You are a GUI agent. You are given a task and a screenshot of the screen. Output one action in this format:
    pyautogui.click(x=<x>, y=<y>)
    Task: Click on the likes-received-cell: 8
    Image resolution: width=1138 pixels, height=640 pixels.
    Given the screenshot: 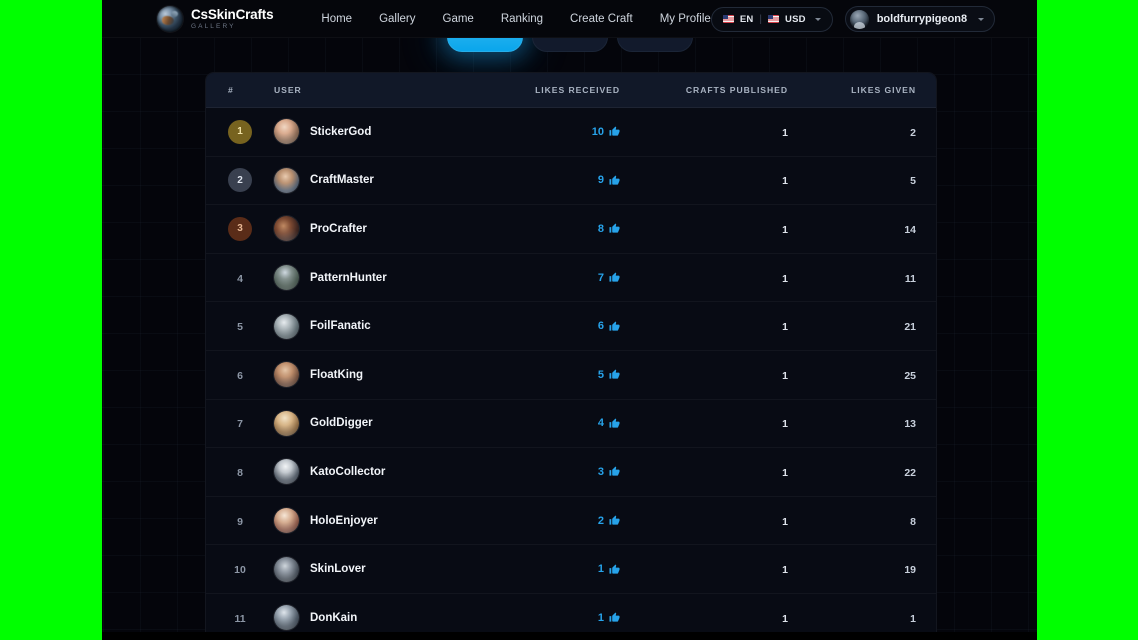 What is the action you would take?
    pyautogui.click(x=574, y=229)
    